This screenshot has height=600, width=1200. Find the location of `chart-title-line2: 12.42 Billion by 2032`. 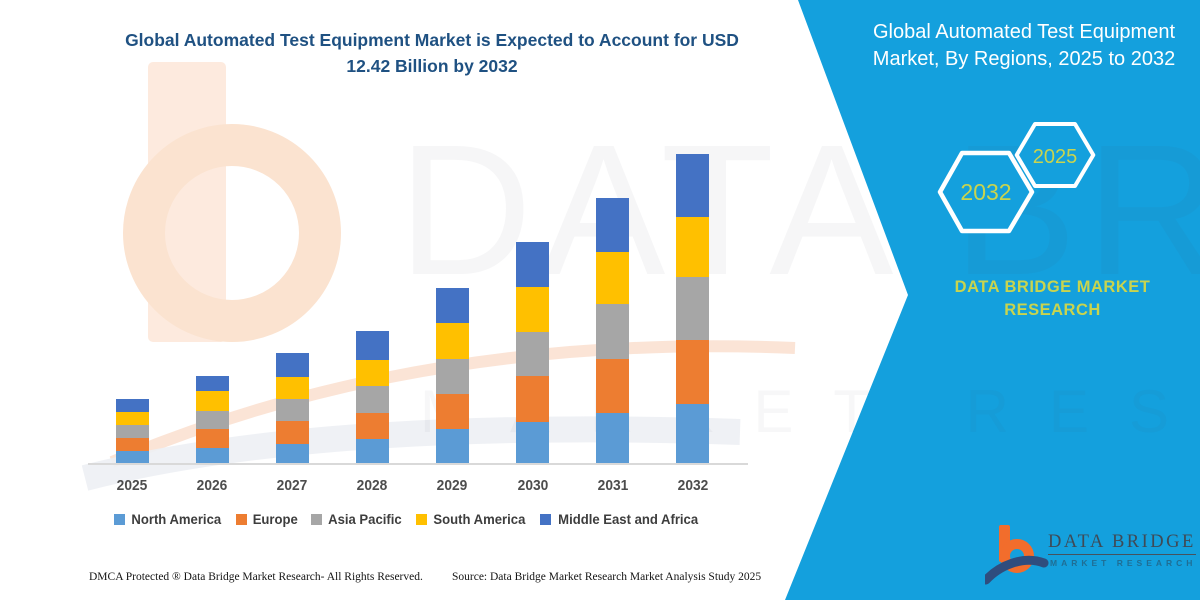

chart-title-line2: 12.42 Billion by 2032 is located at coordinates (432, 66).